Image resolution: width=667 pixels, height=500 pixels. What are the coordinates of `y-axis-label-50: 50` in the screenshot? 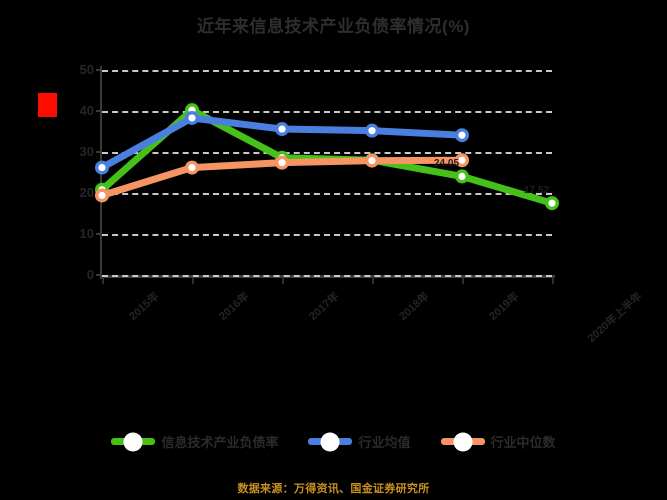 It's located at (86, 69).